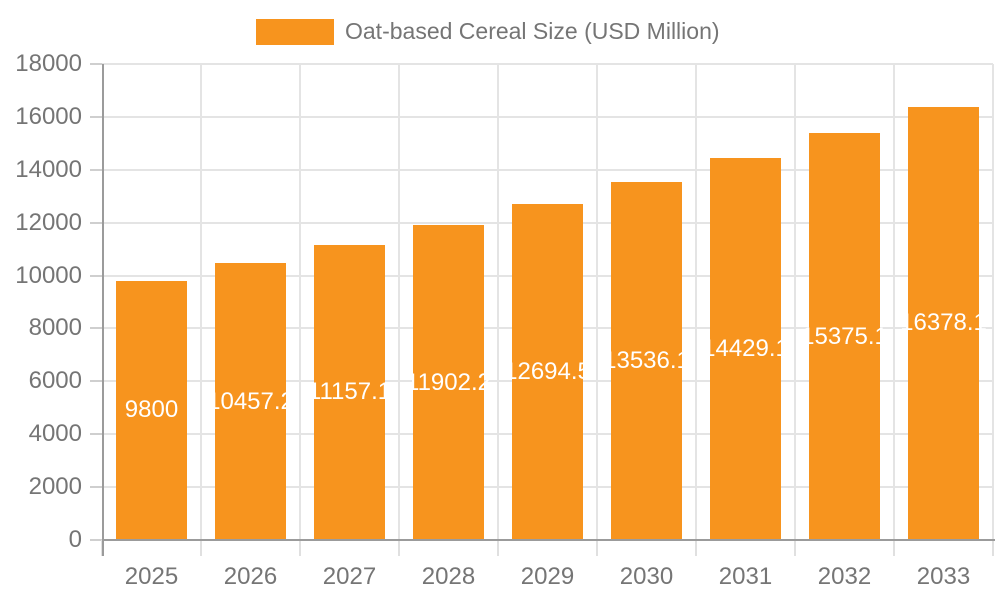 This screenshot has height=600, width=1000. I want to click on legend-label: Oat-based Cereal Size (USD Million), so click(532, 31).